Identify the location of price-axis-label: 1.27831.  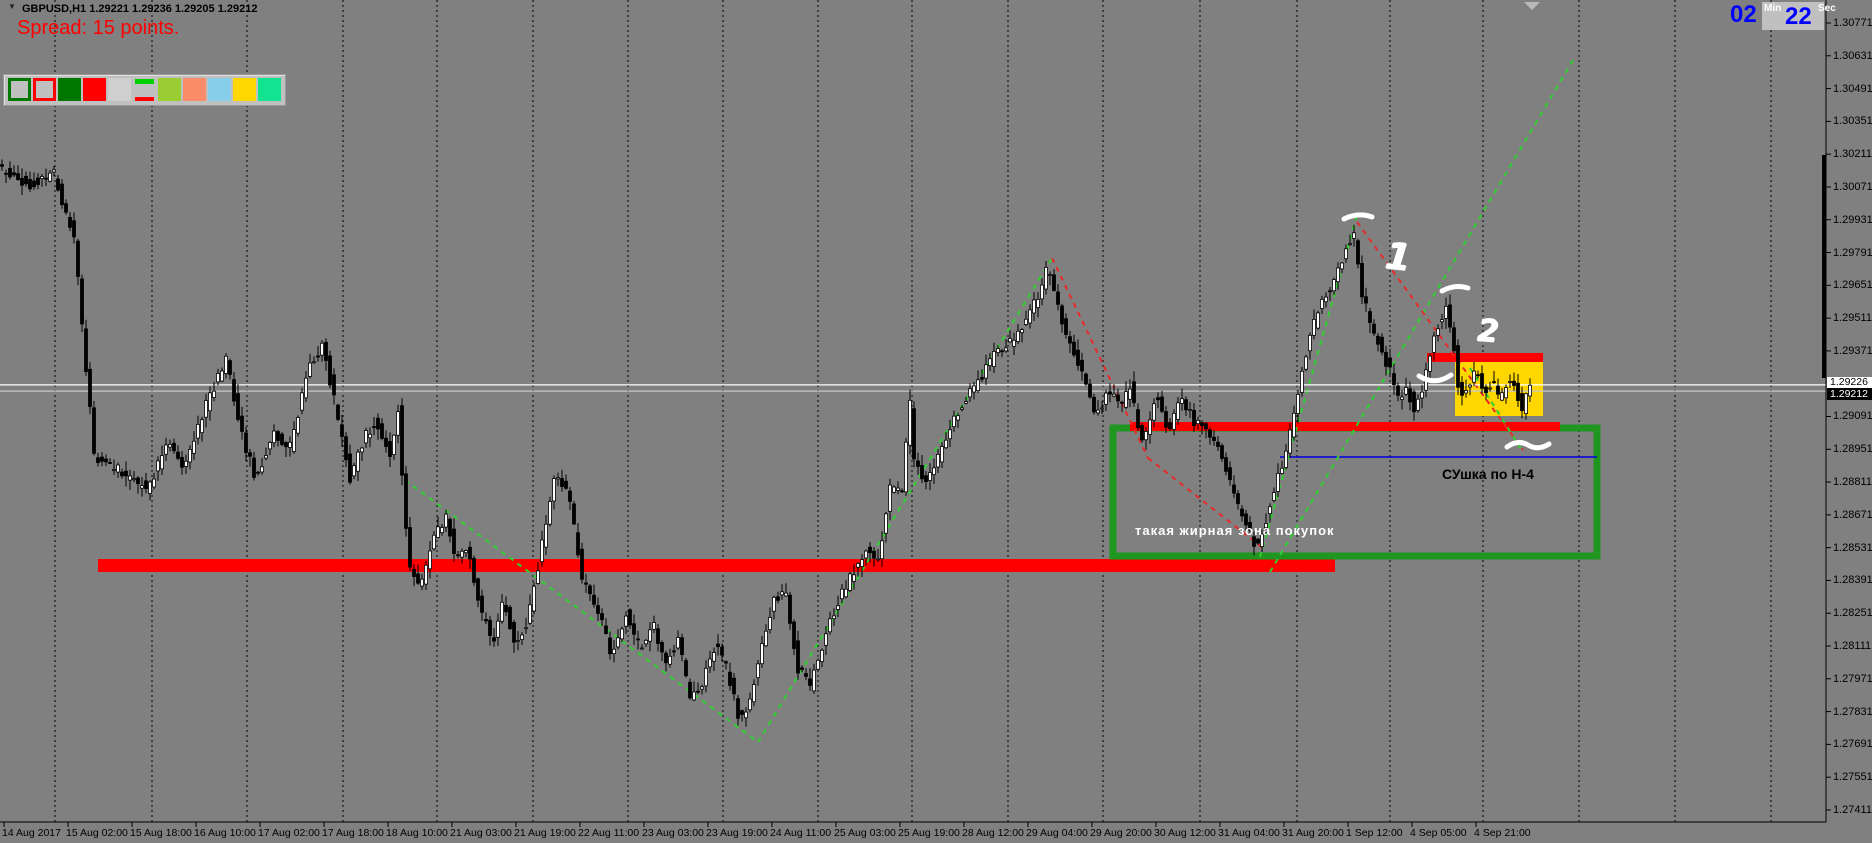
(1852, 711).